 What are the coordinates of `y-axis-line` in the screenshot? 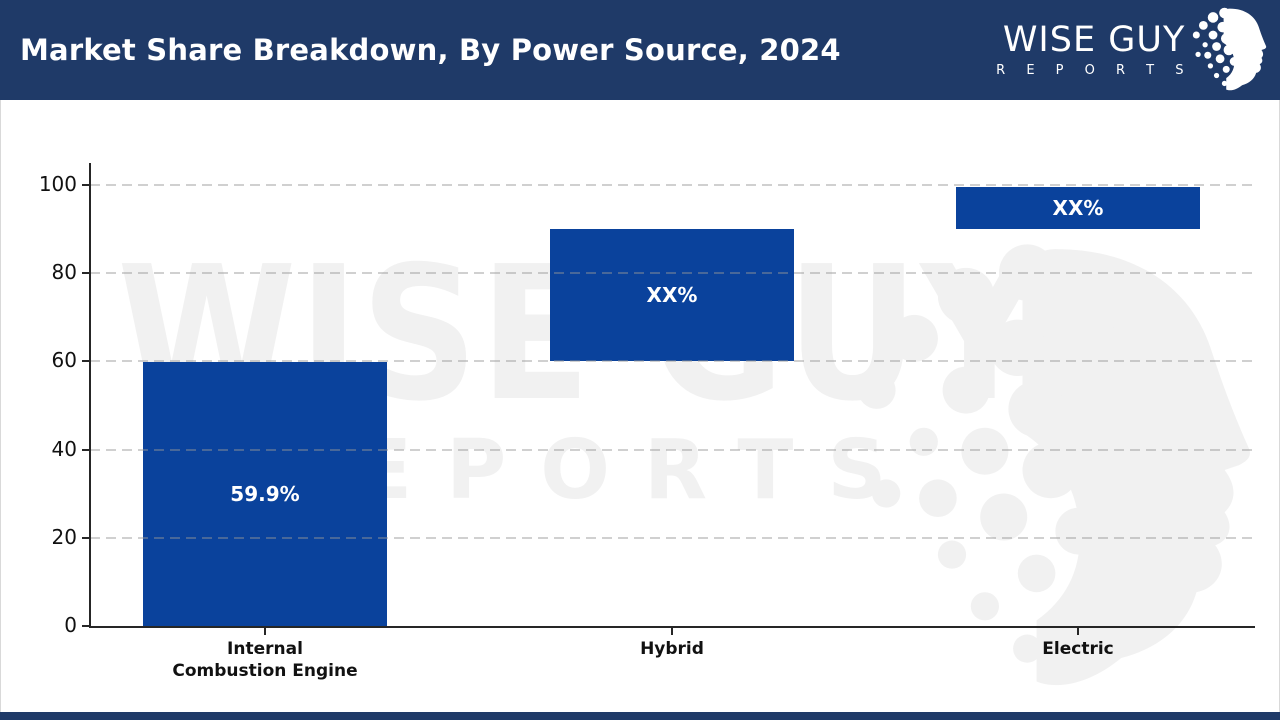 It's located at (90, 395).